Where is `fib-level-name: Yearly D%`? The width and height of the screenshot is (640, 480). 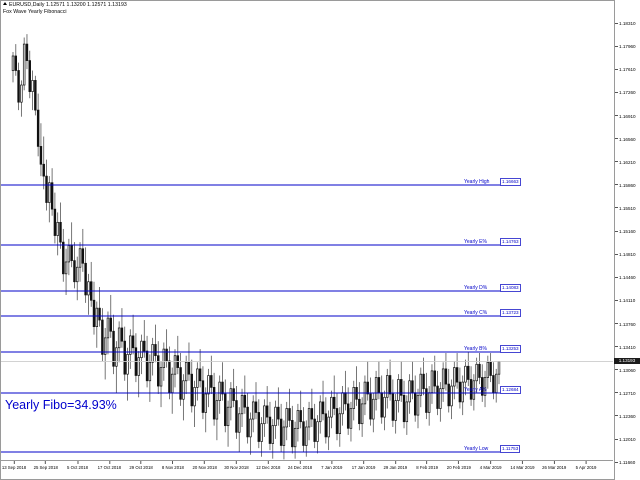
fib-level-name: Yearly D% is located at coordinates (476, 287).